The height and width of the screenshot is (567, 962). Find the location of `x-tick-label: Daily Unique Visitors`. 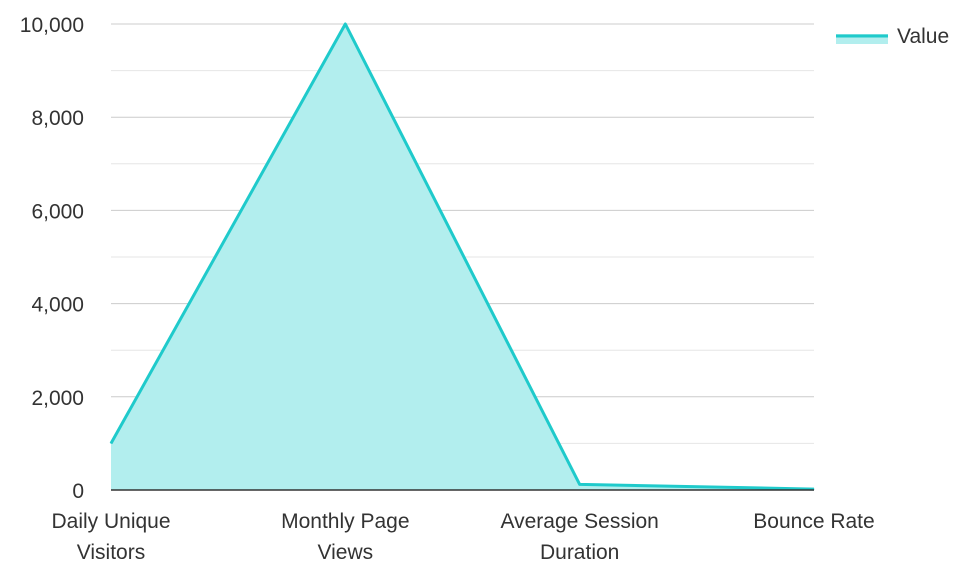

x-tick-label: Daily Unique Visitors is located at coordinates (110, 536).